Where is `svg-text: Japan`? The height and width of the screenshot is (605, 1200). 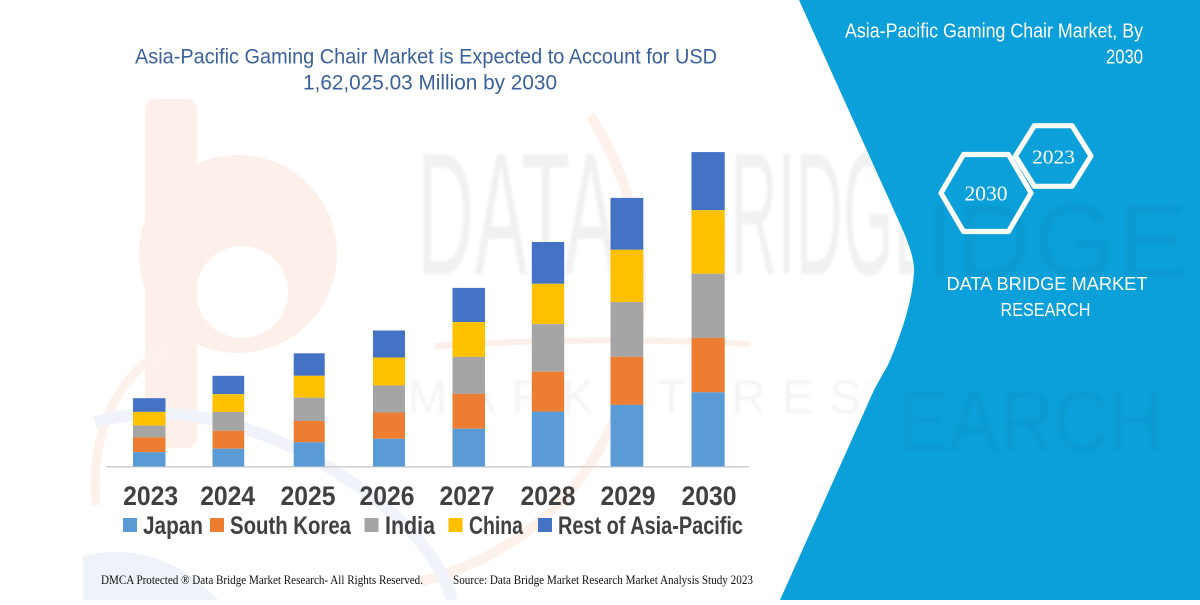
svg-text: Japan is located at coordinates (173, 526).